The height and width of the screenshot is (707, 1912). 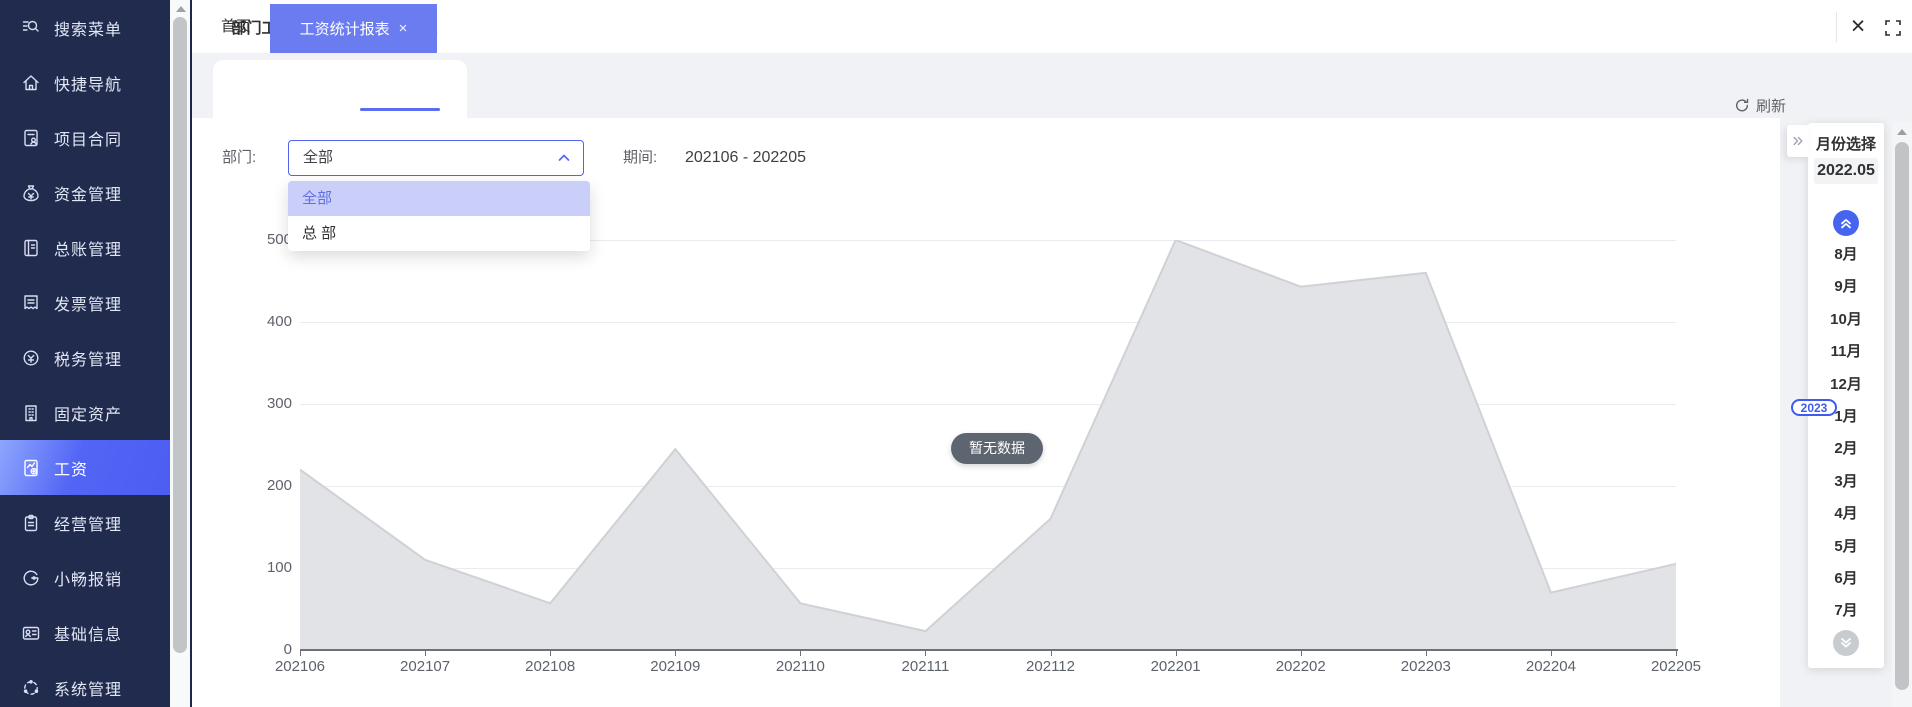 I want to click on sidebar-item-asset: 固定资产, so click(x=85, y=412).